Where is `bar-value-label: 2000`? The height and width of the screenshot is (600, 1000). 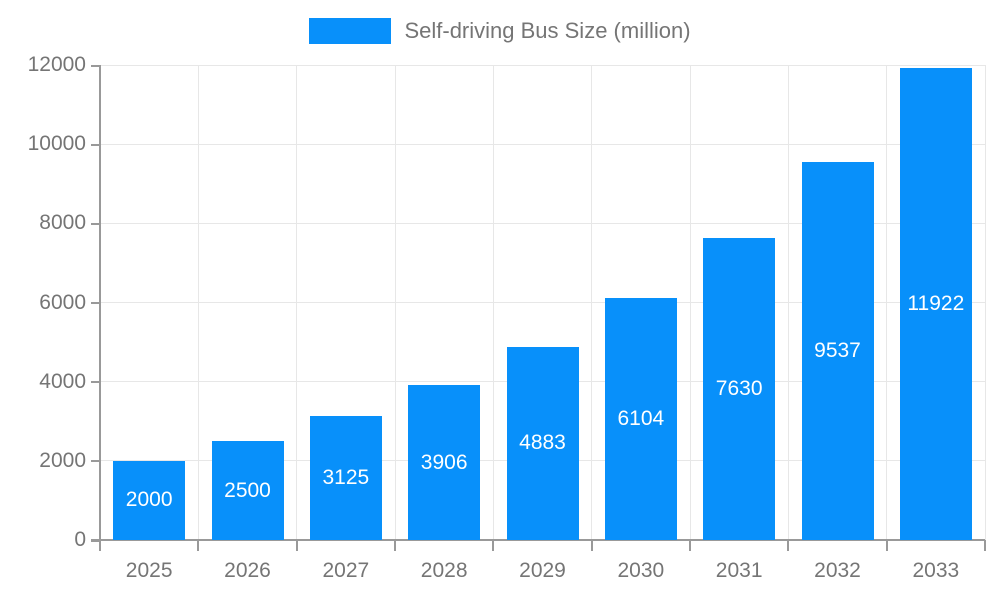
bar-value-label: 2000 is located at coordinates (149, 500).